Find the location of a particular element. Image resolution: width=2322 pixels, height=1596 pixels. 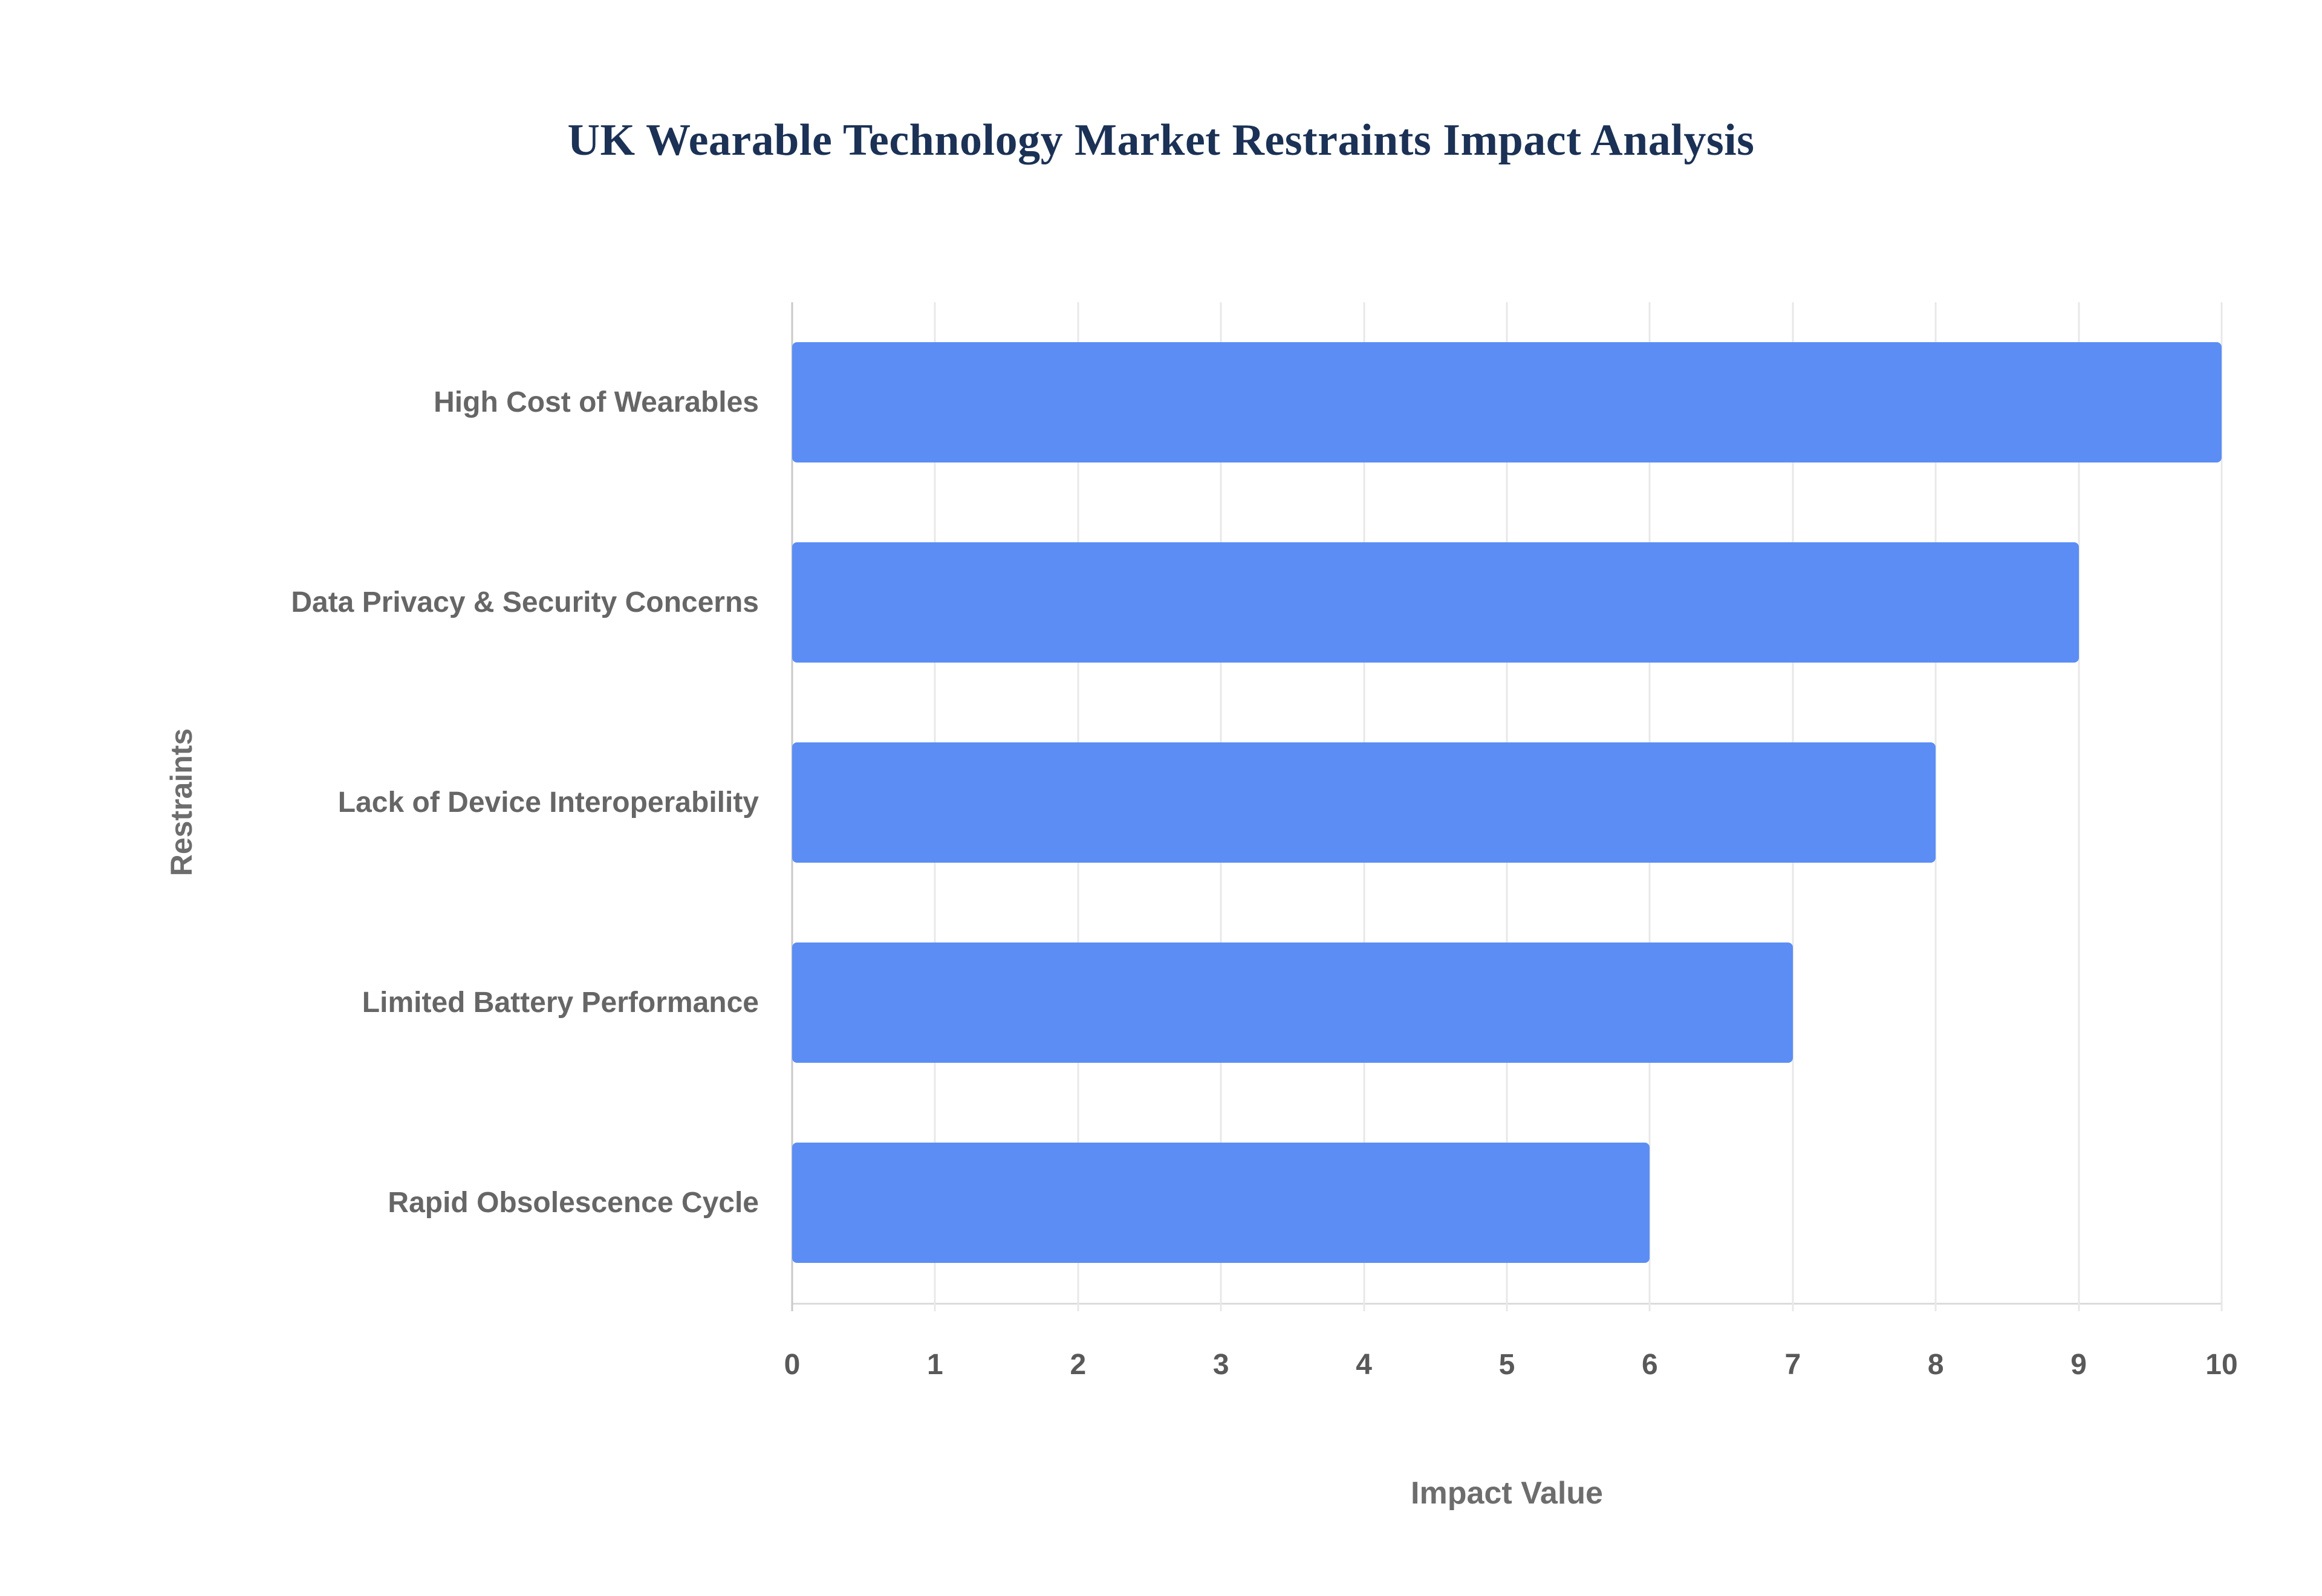

x-tick-label: 5 is located at coordinates (1506, 1365).